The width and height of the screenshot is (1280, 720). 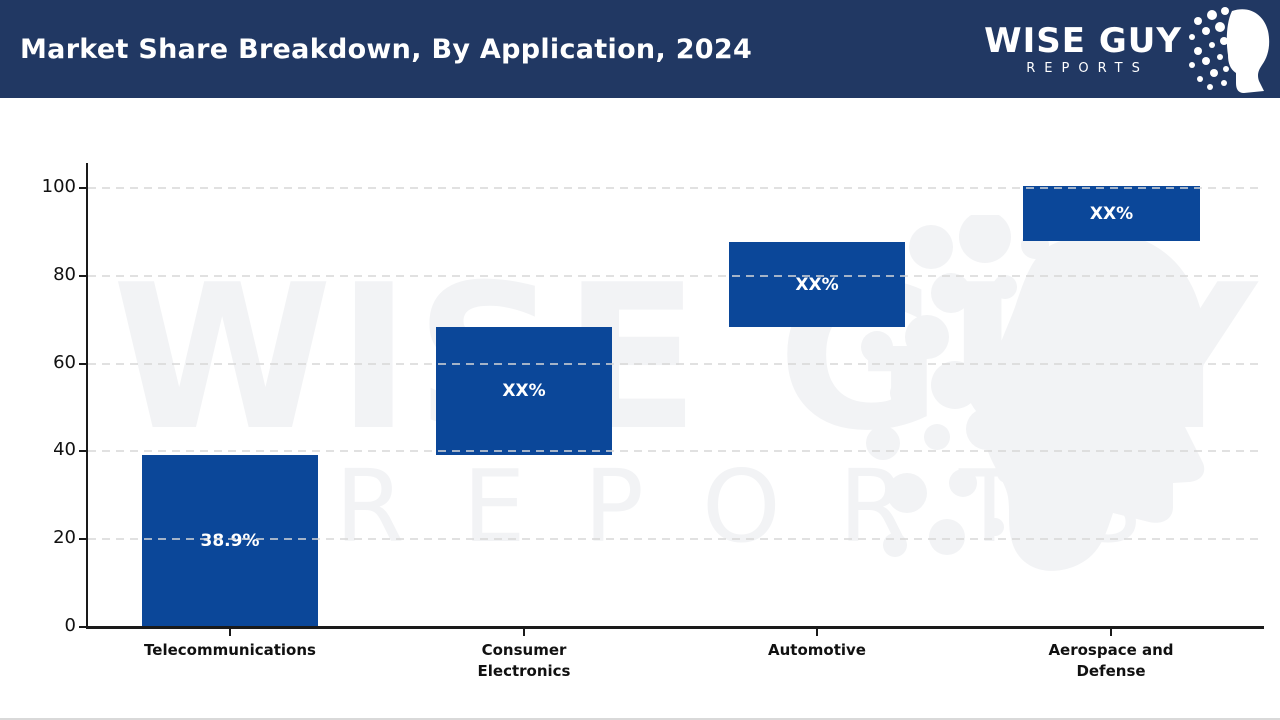 I want to click on x-axis-line, so click(x=675, y=627).